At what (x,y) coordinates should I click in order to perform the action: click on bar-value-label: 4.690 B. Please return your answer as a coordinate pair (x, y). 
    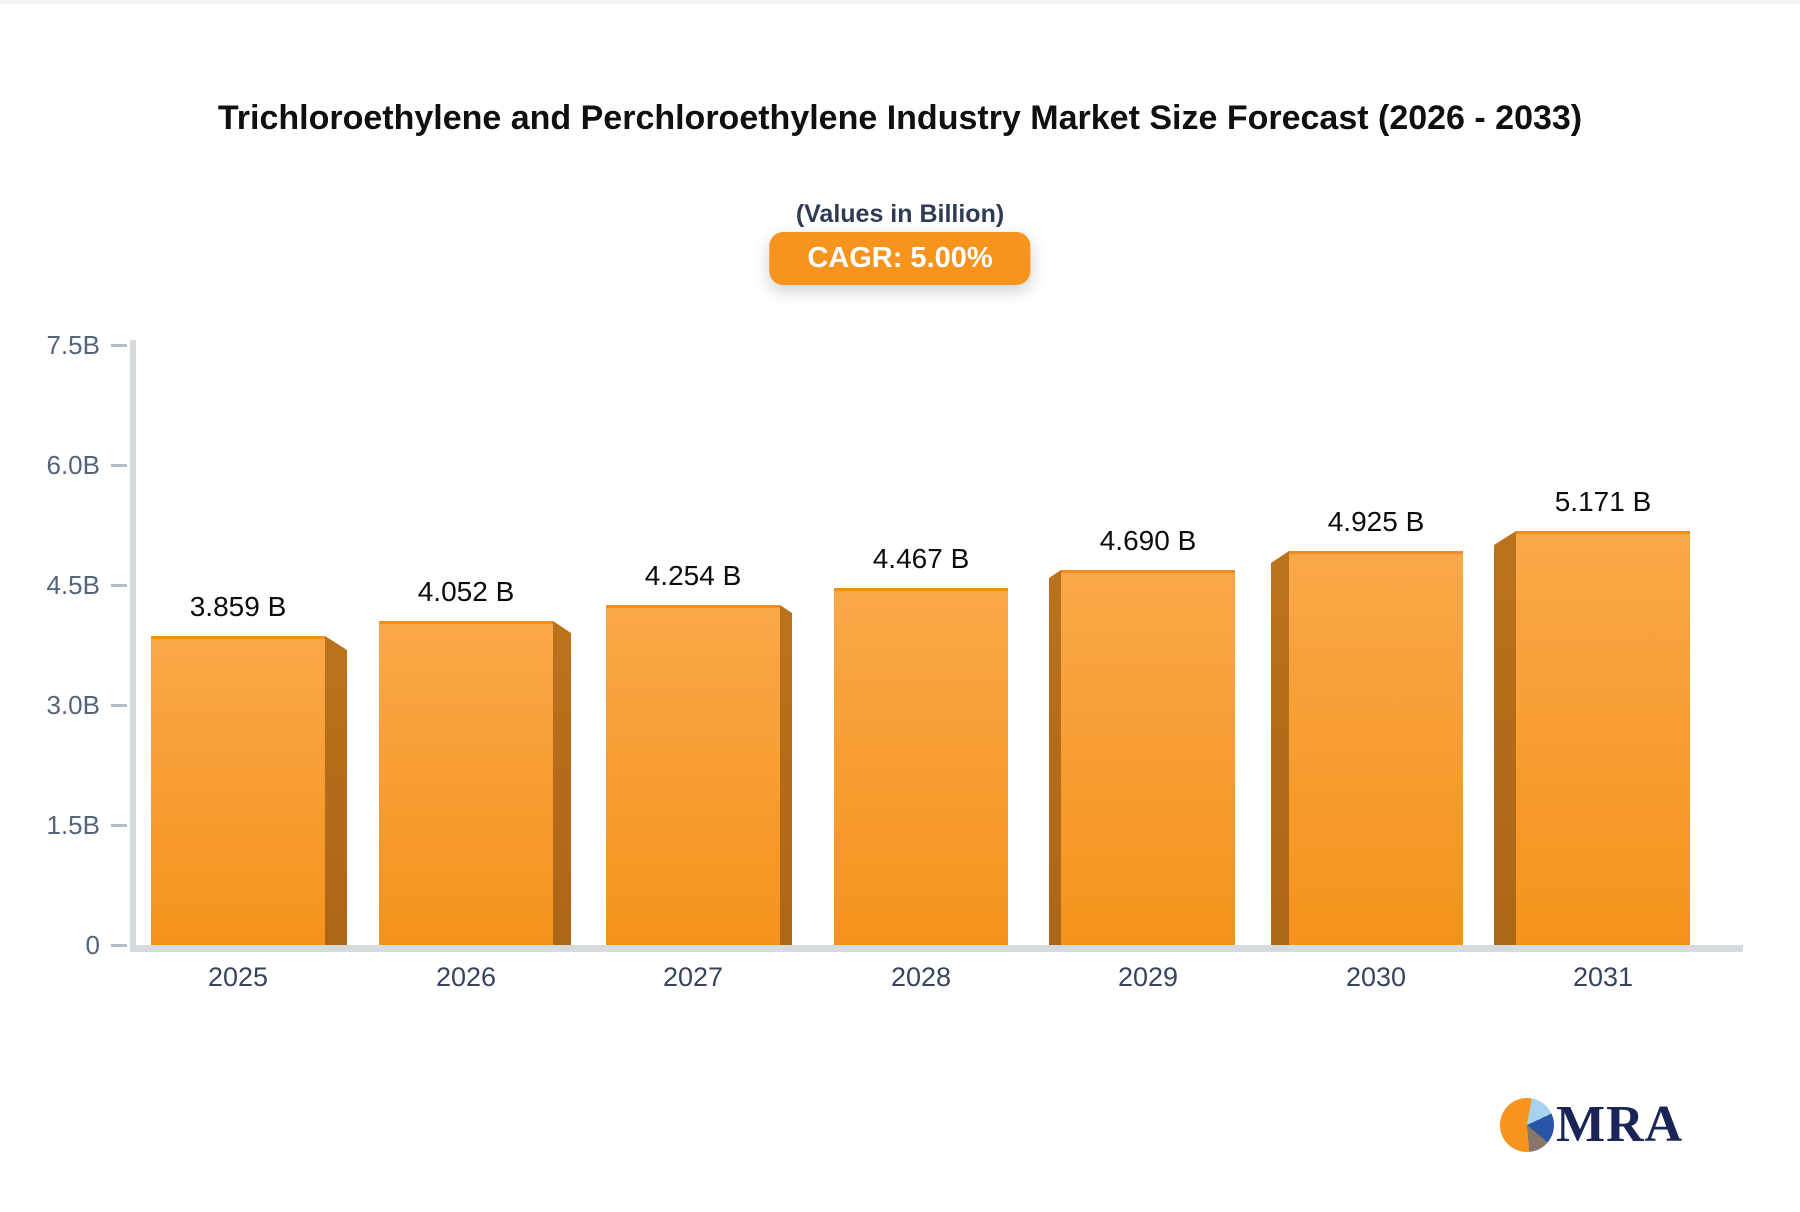
    Looking at the image, I should click on (1148, 540).